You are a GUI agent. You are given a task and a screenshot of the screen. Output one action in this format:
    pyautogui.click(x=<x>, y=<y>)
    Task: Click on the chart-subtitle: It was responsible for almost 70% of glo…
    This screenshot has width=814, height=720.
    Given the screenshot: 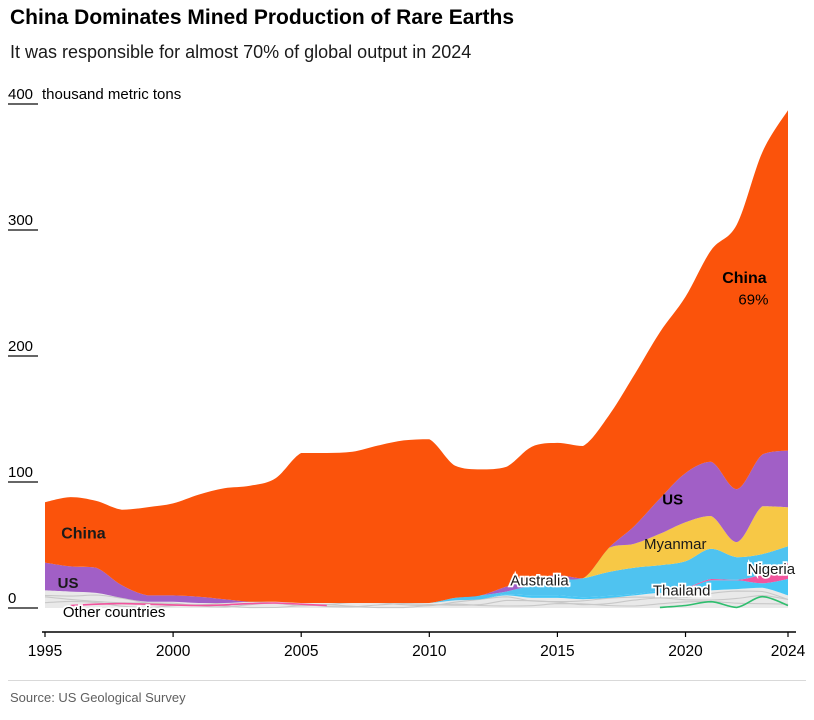 What is the action you would take?
    pyautogui.click(x=241, y=52)
    